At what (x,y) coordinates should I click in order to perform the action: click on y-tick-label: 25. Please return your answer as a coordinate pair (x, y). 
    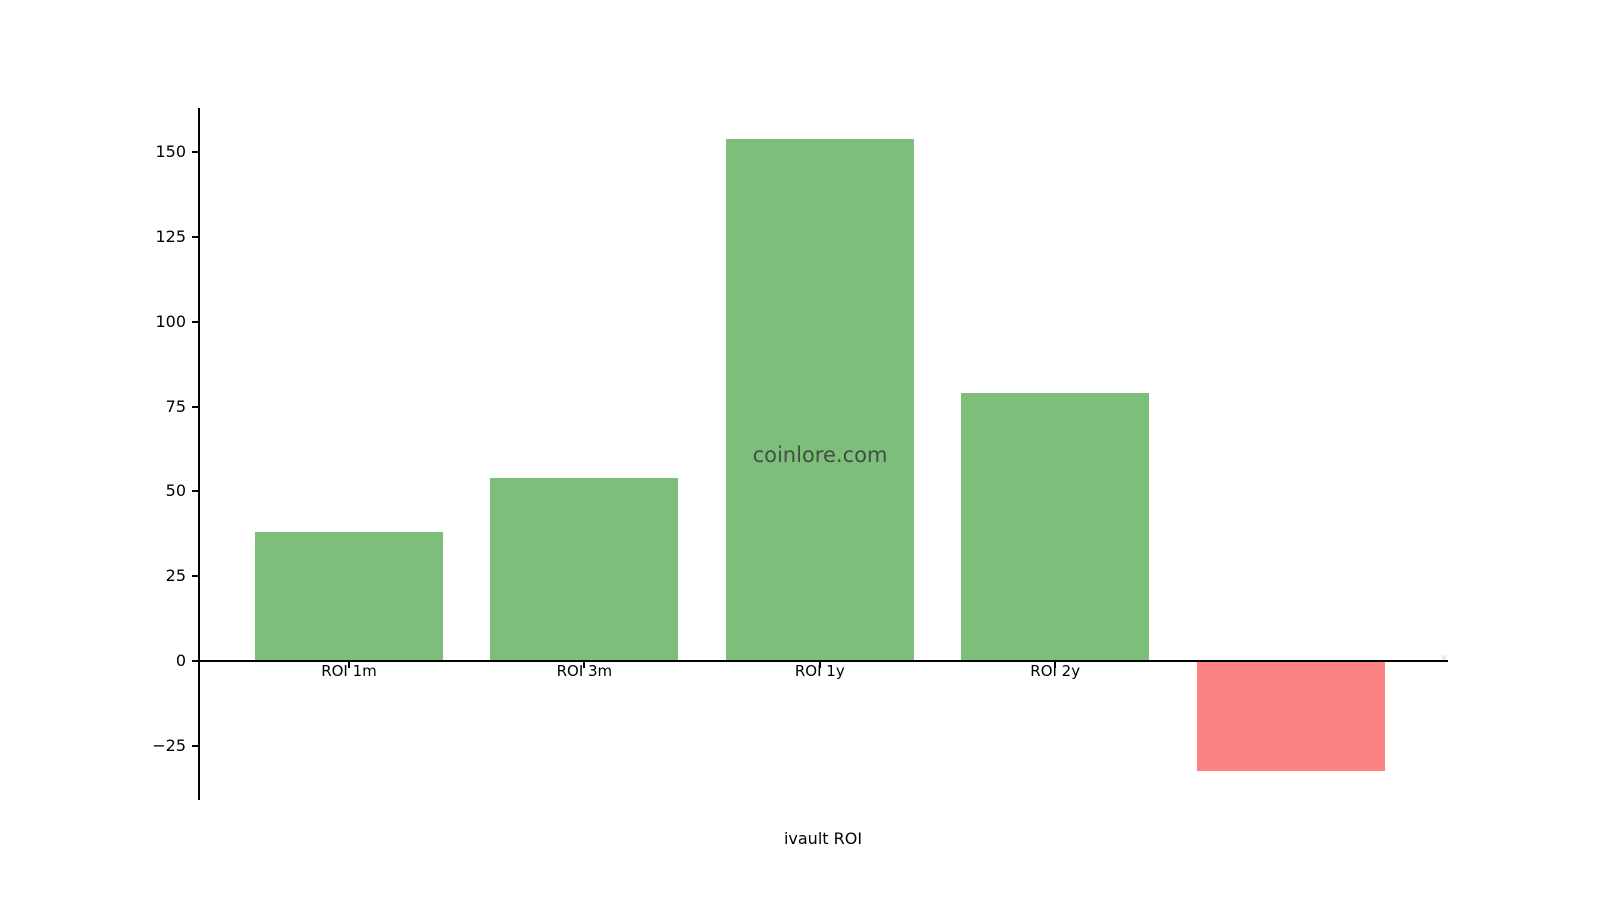
    Looking at the image, I should click on (175, 576).